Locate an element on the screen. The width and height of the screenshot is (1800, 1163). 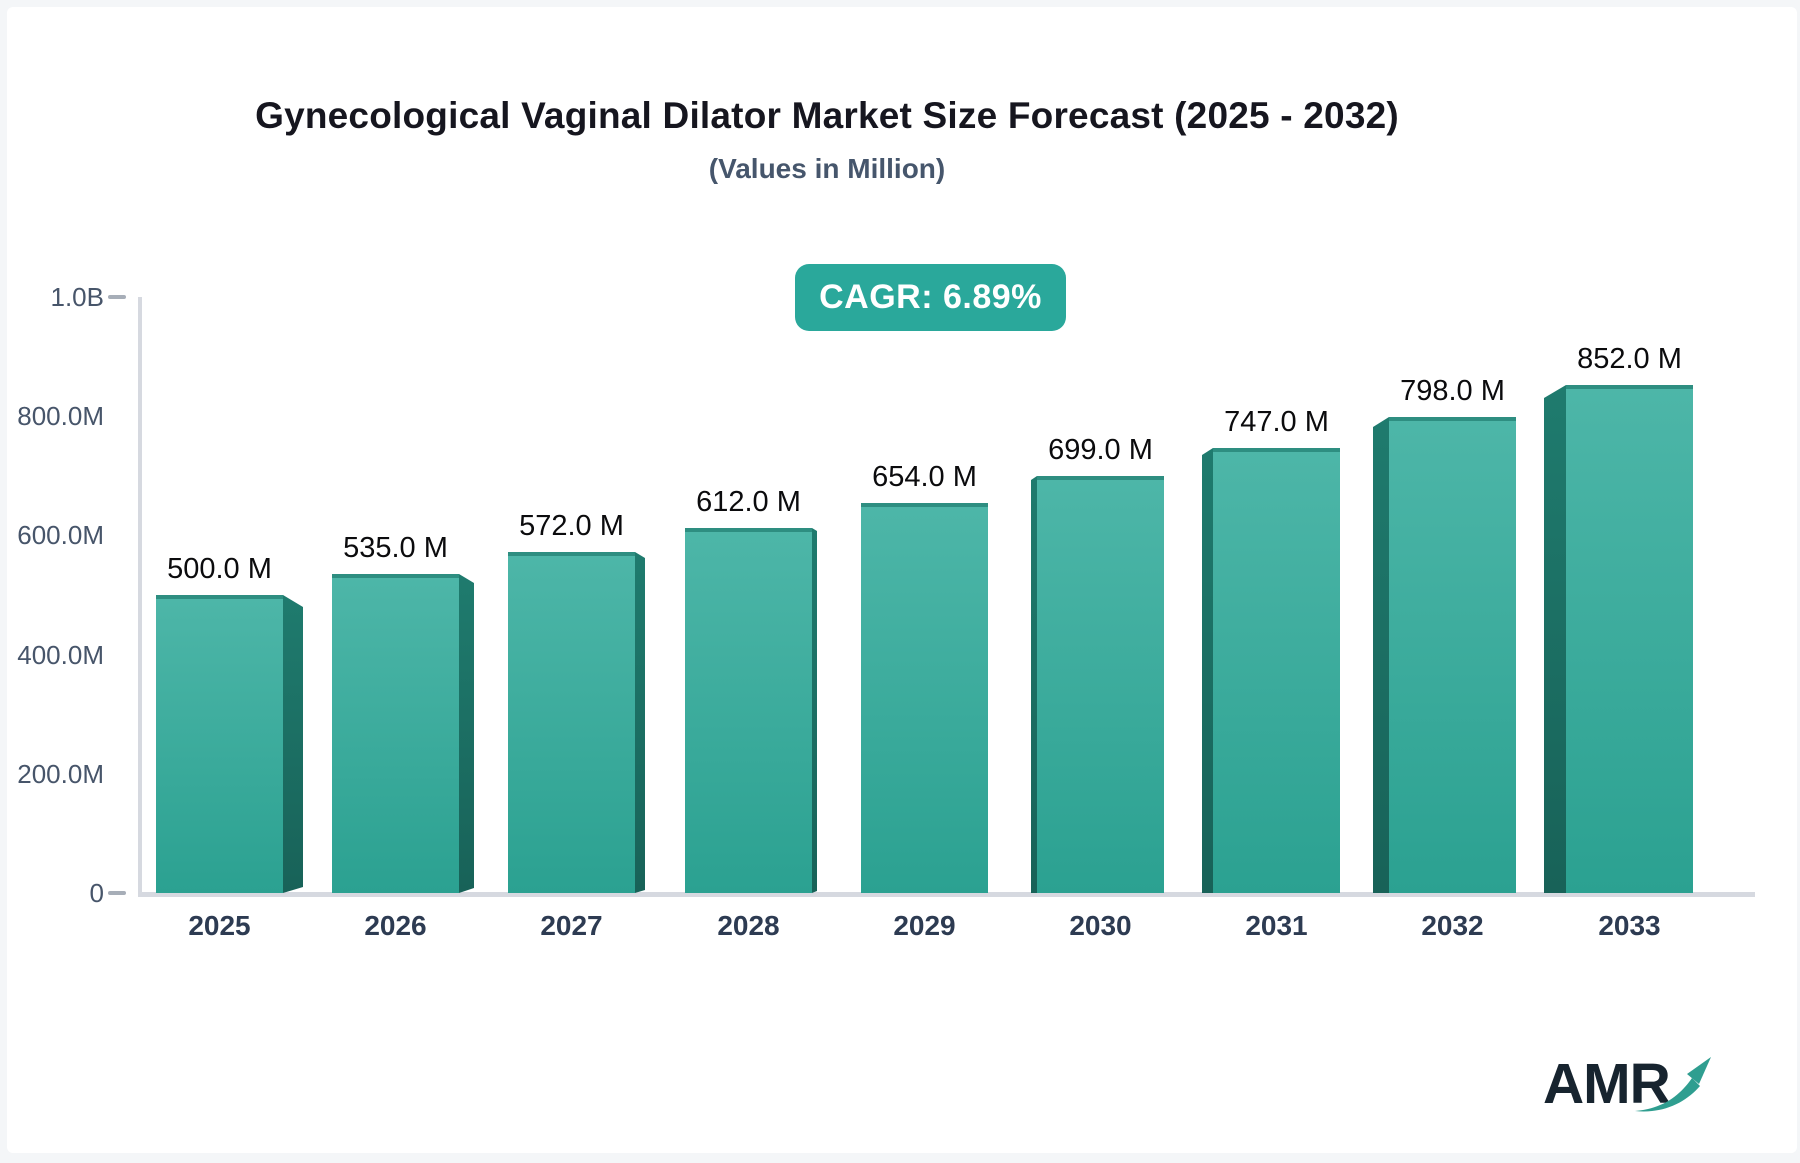
y-axis-tick-label: 600.0M is located at coordinates (60, 535).